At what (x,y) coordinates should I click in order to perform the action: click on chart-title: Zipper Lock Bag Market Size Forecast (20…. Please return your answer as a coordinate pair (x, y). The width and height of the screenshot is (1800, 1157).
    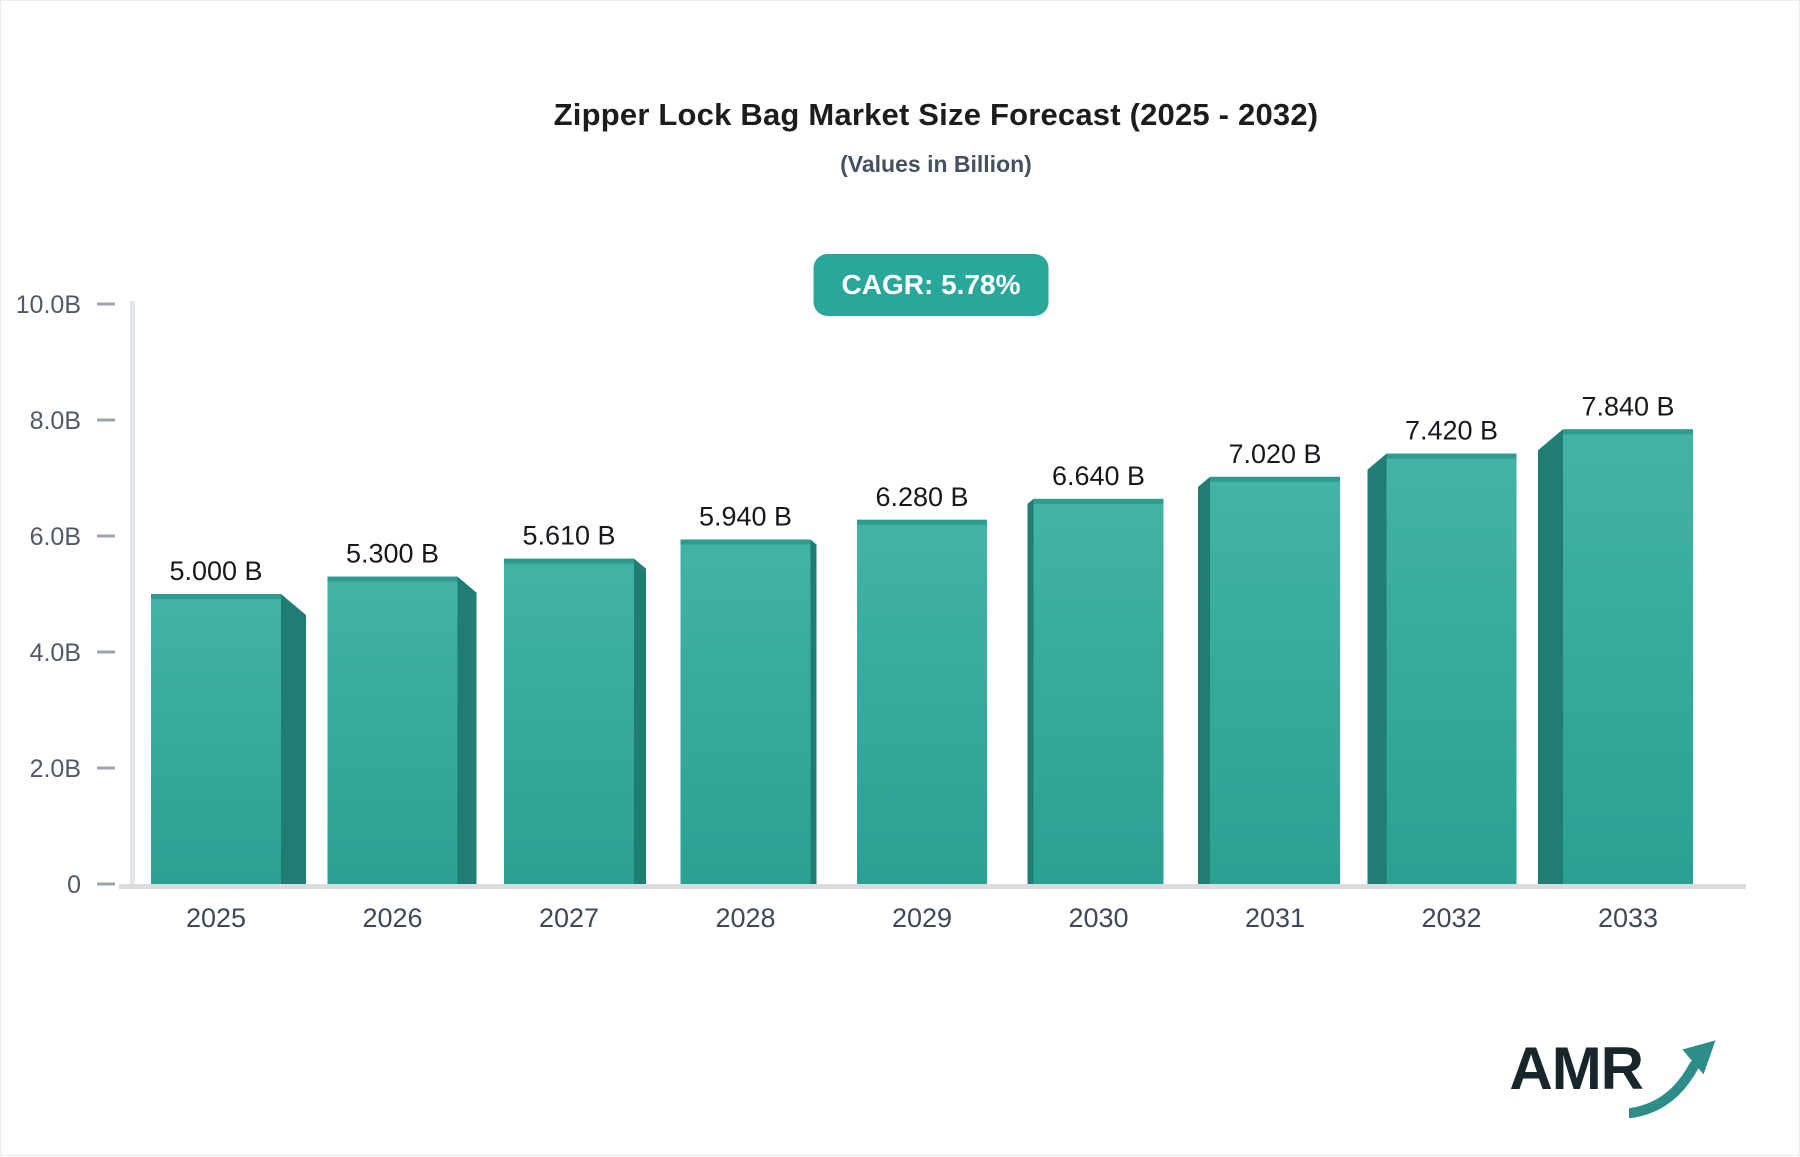
    Looking at the image, I should click on (936, 114).